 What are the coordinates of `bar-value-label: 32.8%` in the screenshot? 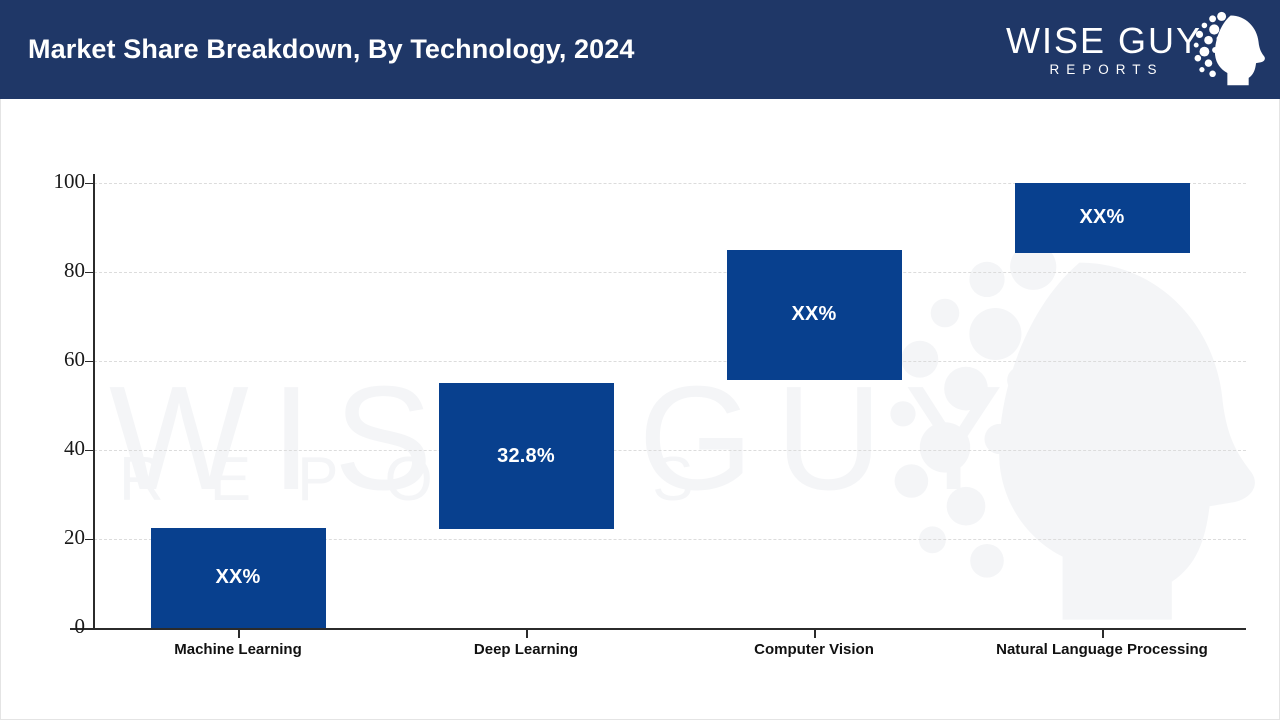 It's located at (526, 455).